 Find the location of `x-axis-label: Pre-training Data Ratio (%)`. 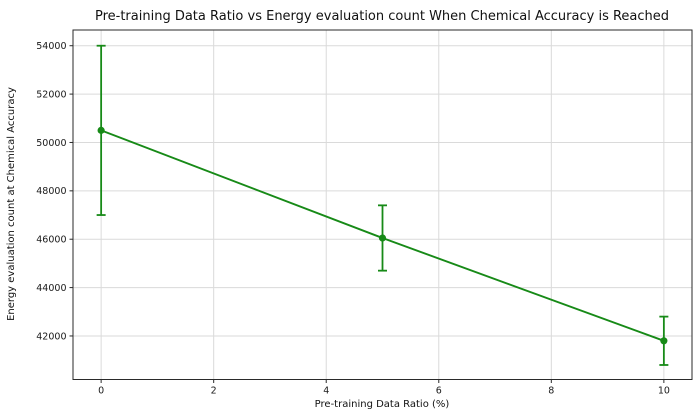

x-axis-label: Pre-training Data Ratio (%) is located at coordinates (382, 404).